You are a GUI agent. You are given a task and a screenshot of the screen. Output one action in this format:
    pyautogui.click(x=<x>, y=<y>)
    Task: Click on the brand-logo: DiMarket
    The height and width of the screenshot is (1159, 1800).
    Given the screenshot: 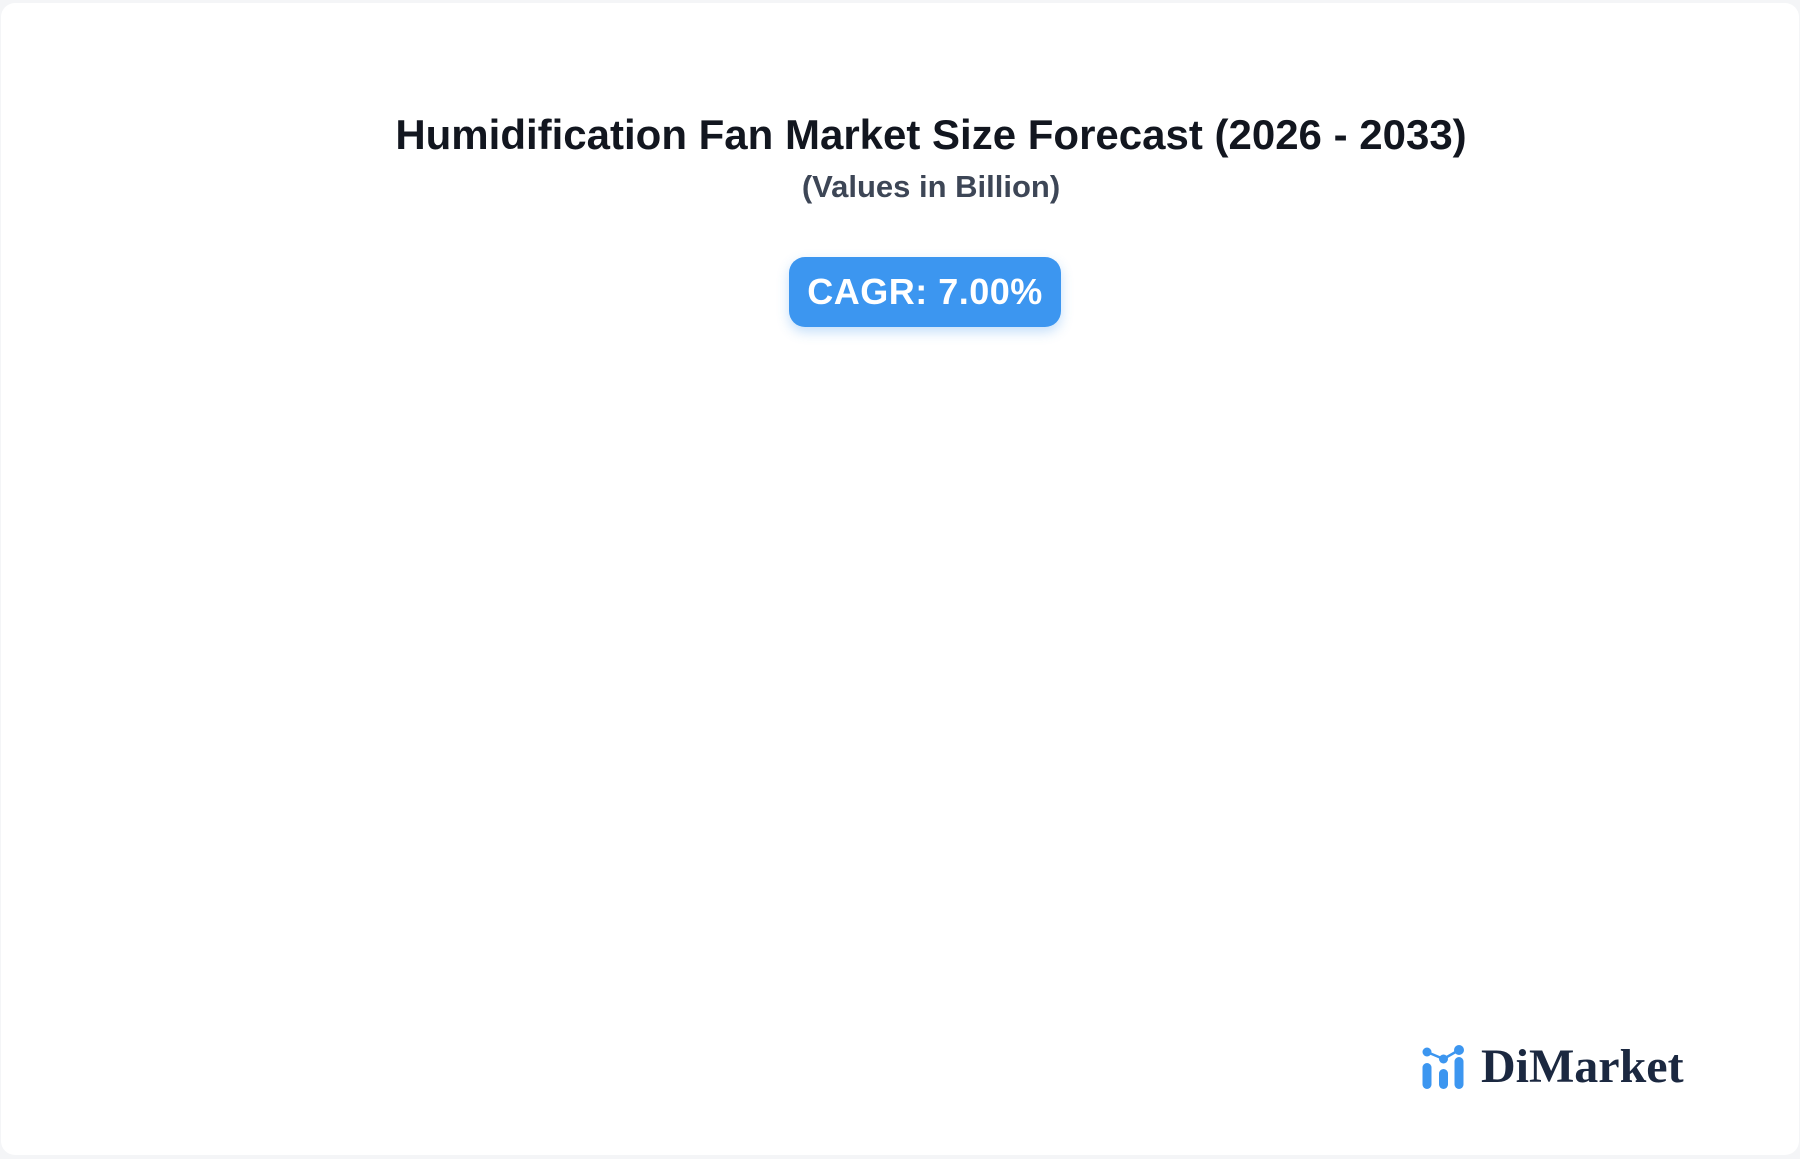 What is the action you would take?
    pyautogui.click(x=1553, y=1066)
    